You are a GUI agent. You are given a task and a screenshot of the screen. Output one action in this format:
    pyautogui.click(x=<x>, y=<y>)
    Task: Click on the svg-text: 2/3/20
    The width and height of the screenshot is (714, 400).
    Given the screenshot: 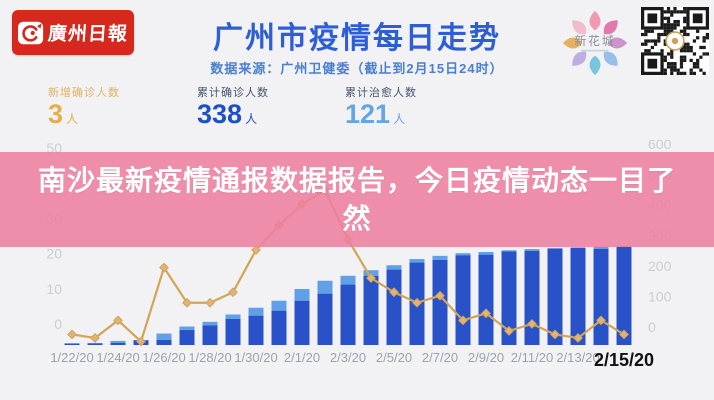 What is the action you would take?
    pyautogui.click(x=348, y=357)
    